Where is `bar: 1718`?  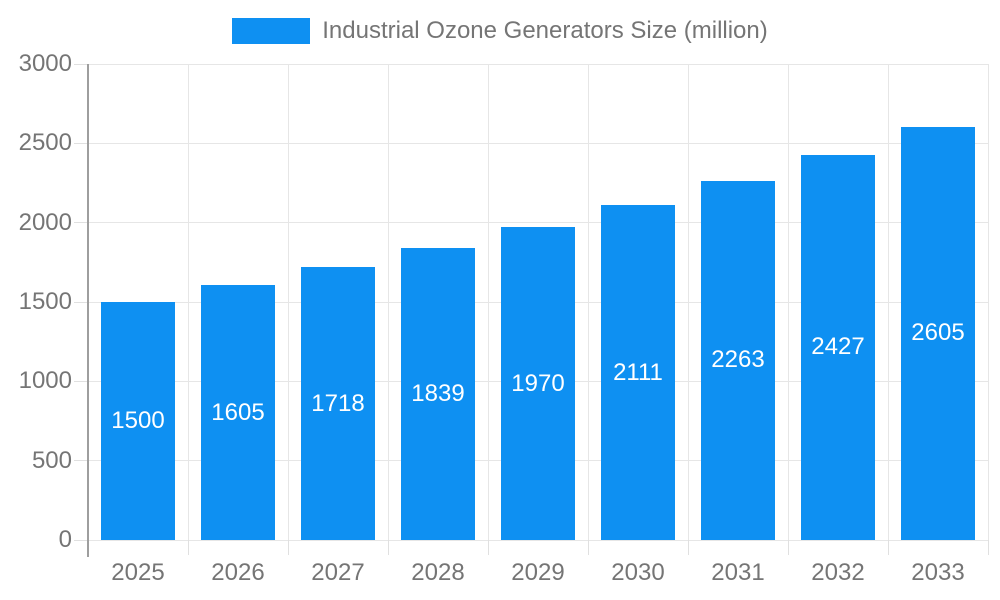
bar: 1718 is located at coordinates (338, 403).